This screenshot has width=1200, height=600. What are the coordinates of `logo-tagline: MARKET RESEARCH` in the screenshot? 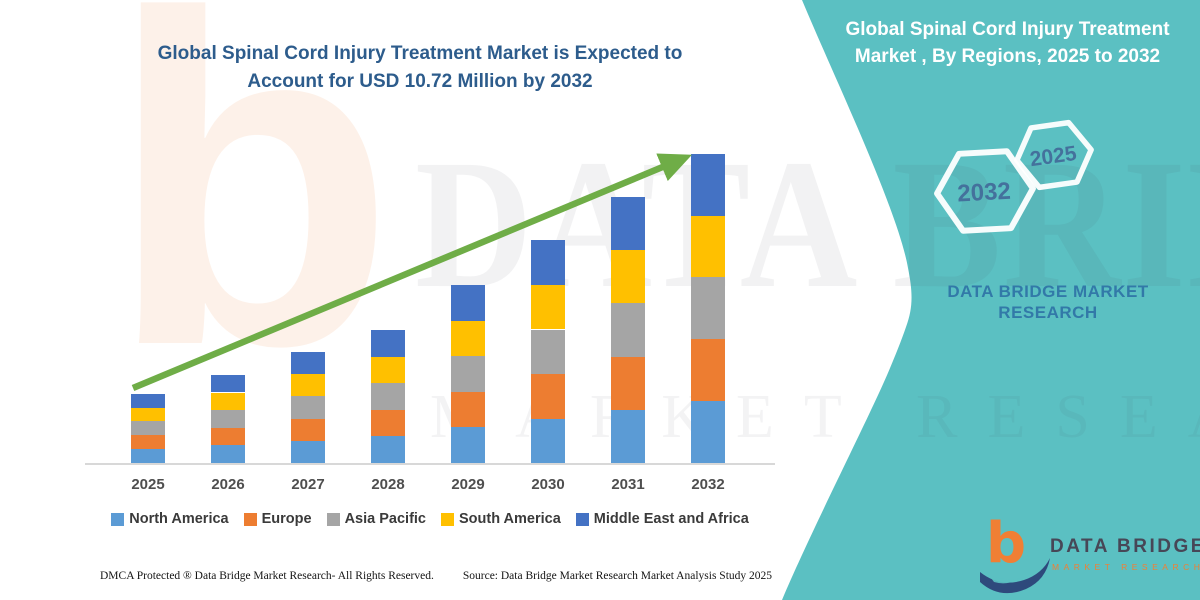 It's located at (1126, 567).